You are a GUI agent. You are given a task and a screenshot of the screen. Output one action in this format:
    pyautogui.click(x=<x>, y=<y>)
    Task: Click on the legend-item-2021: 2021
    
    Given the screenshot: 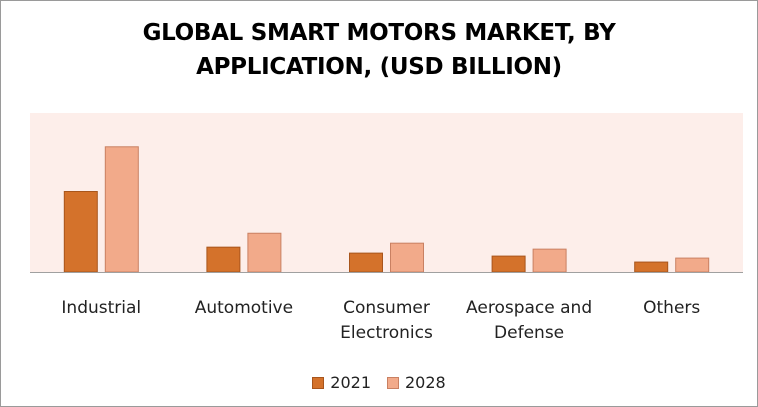 What is the action you would take?
    pyautogui.click(x=341, y=382)
    